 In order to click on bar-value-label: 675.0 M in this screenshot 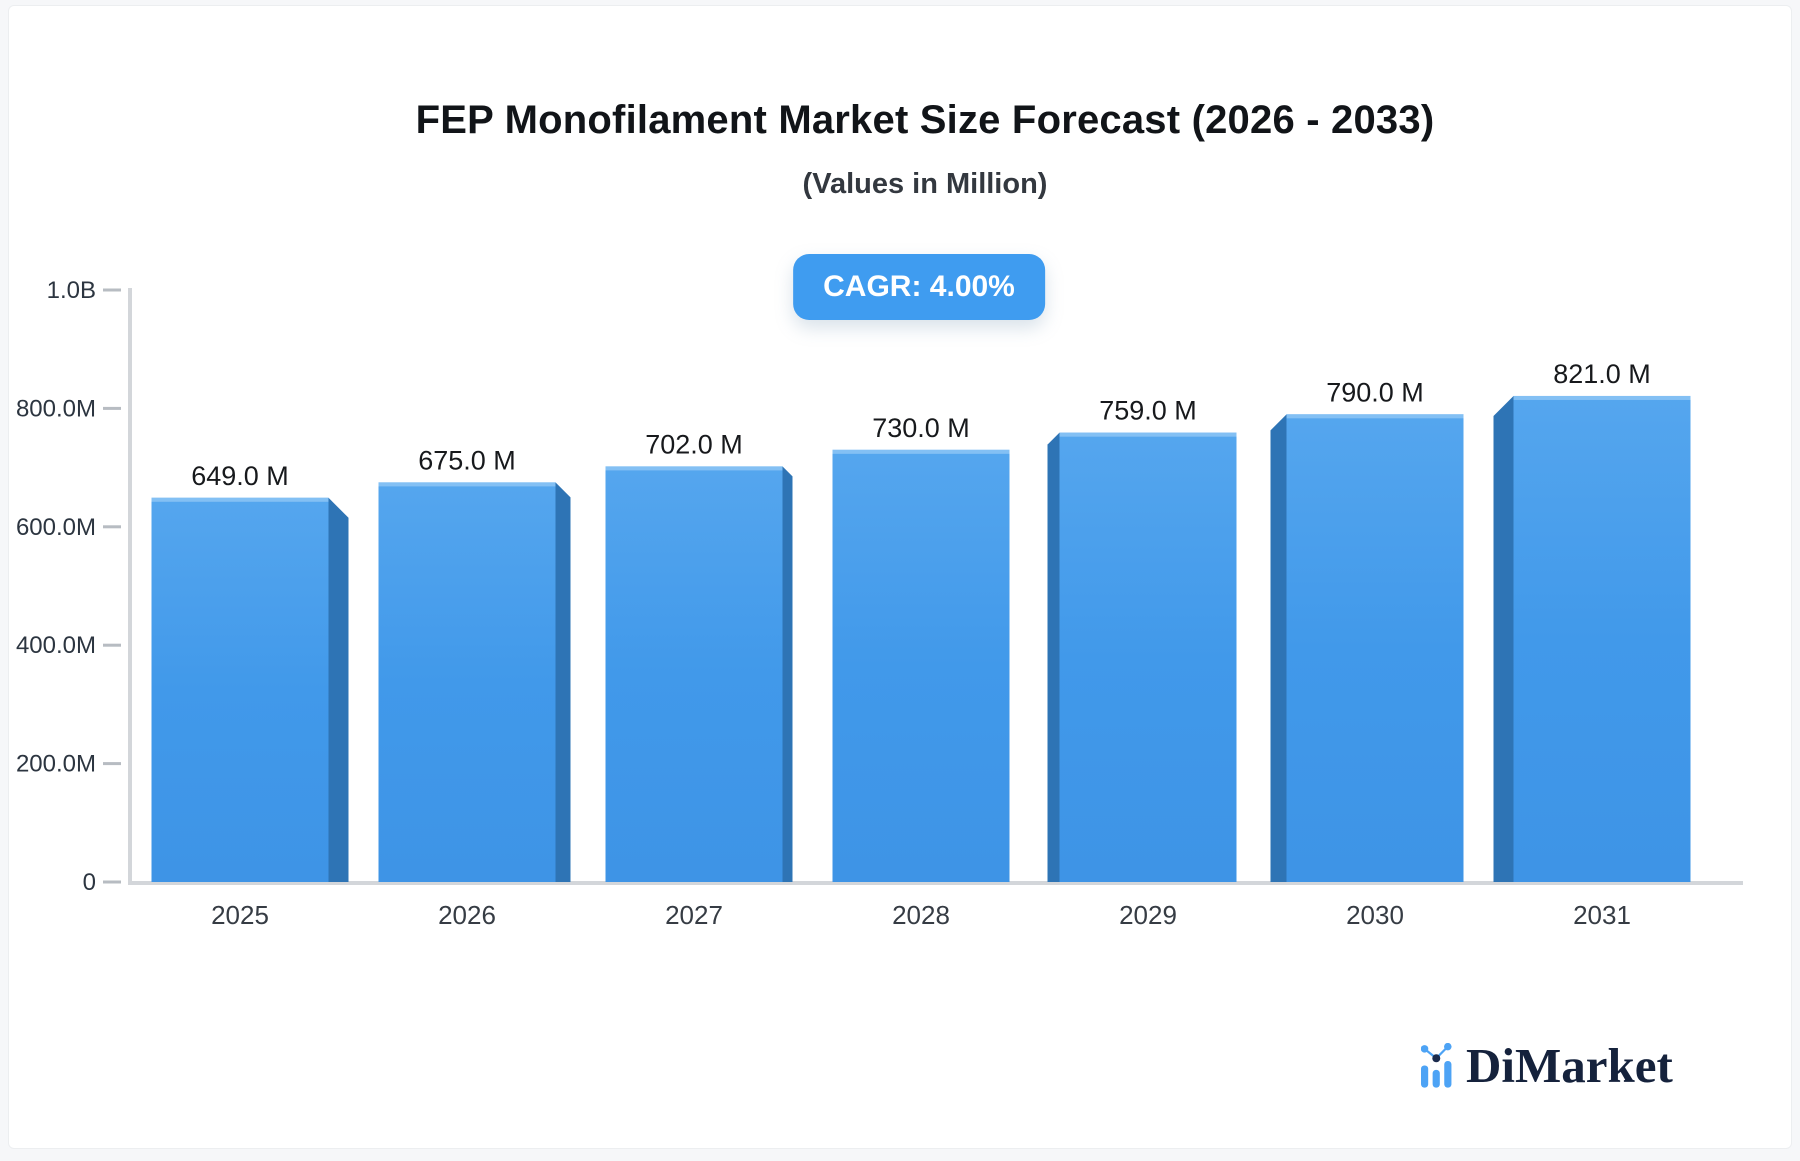, I will do `click(467, 460)`.